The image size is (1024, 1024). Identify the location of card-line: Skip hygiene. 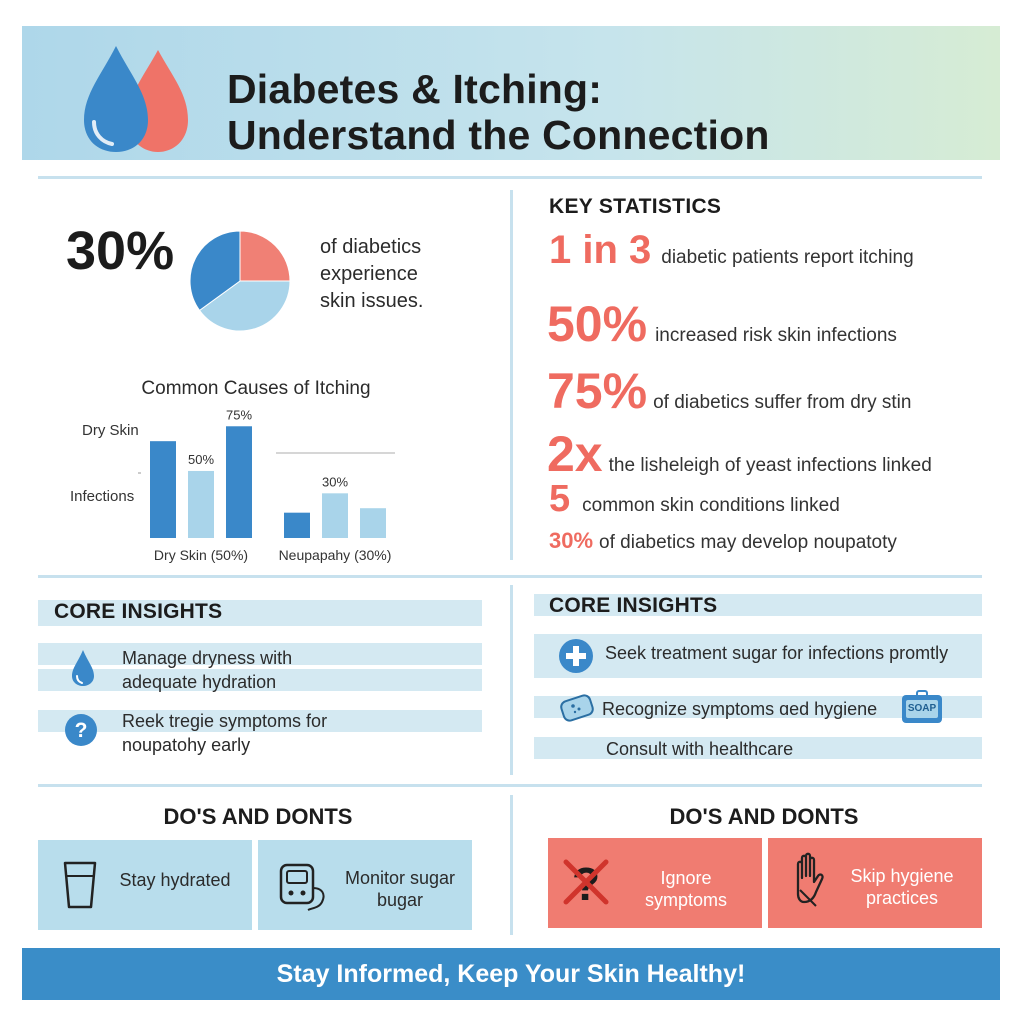
(902, 876).